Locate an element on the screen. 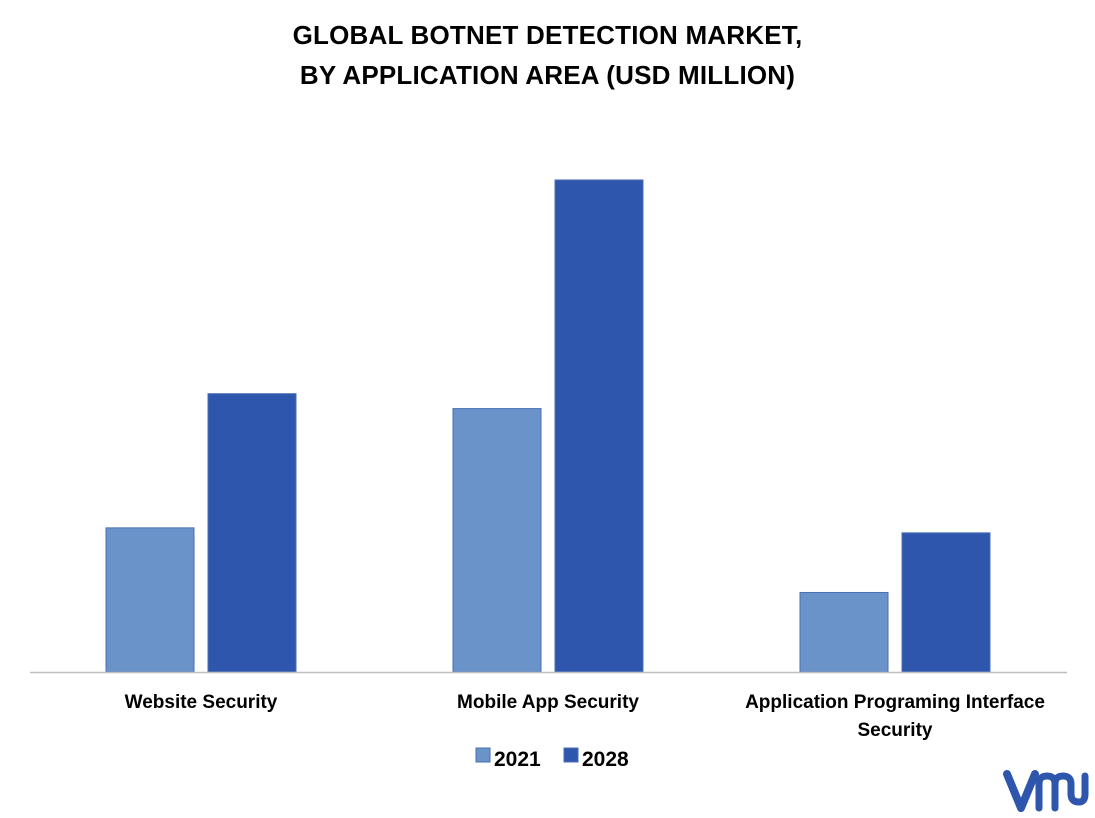 The image size is (1095, 818). category-label: Application Programing Interface Security is located at coordinates (895, 716).